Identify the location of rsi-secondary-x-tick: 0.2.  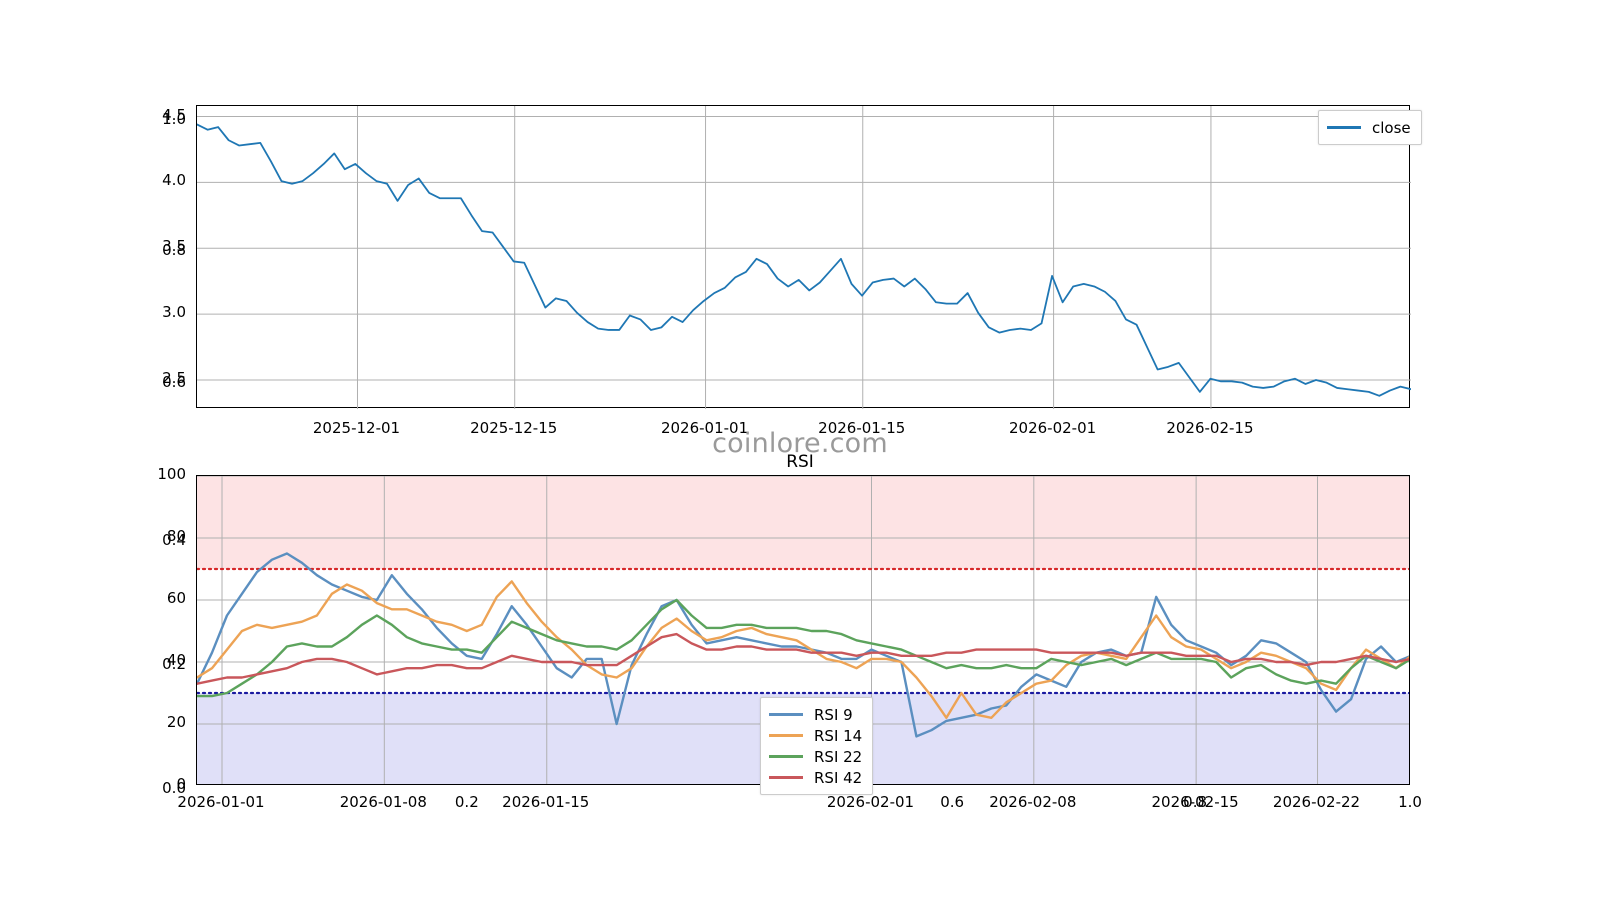
(466, 802).